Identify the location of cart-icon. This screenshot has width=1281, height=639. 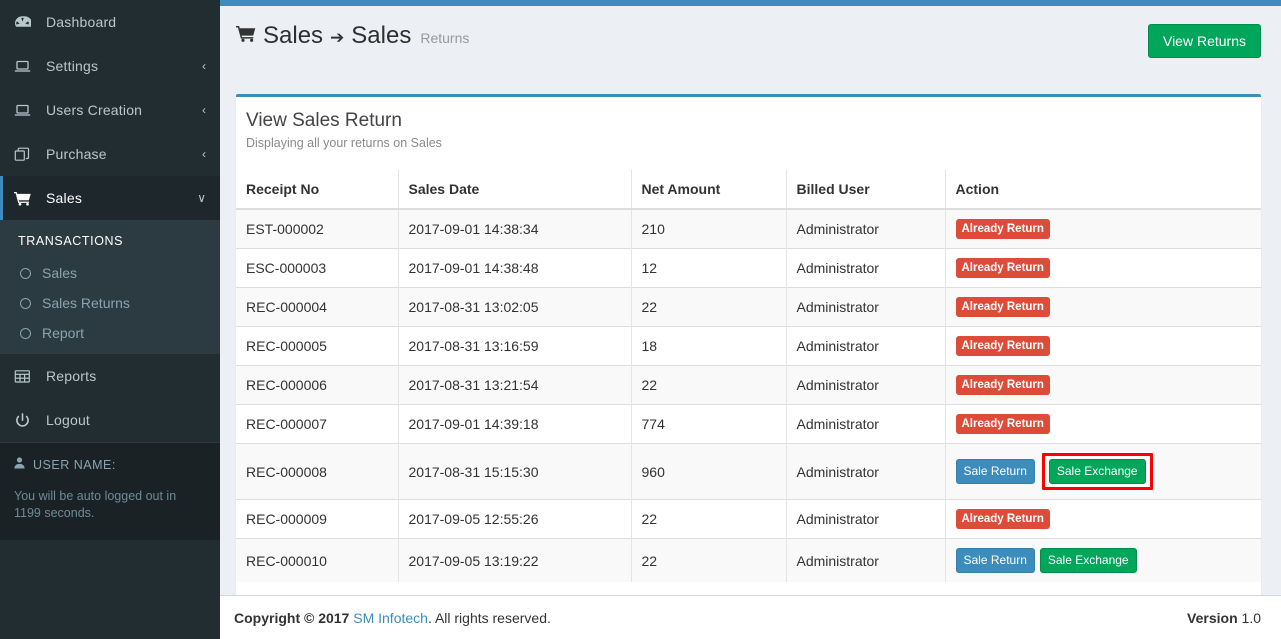
(26, 198).